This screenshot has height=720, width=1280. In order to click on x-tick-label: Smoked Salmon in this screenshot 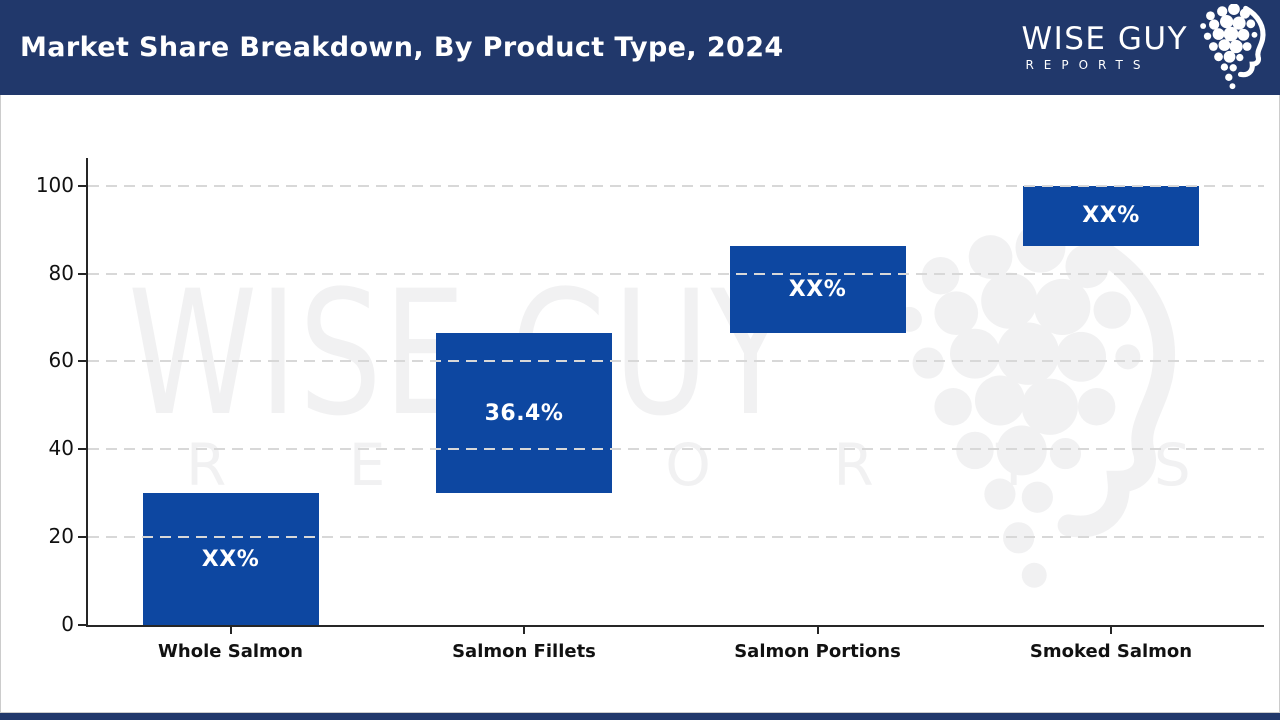, I will do `click(1111, 651)`.